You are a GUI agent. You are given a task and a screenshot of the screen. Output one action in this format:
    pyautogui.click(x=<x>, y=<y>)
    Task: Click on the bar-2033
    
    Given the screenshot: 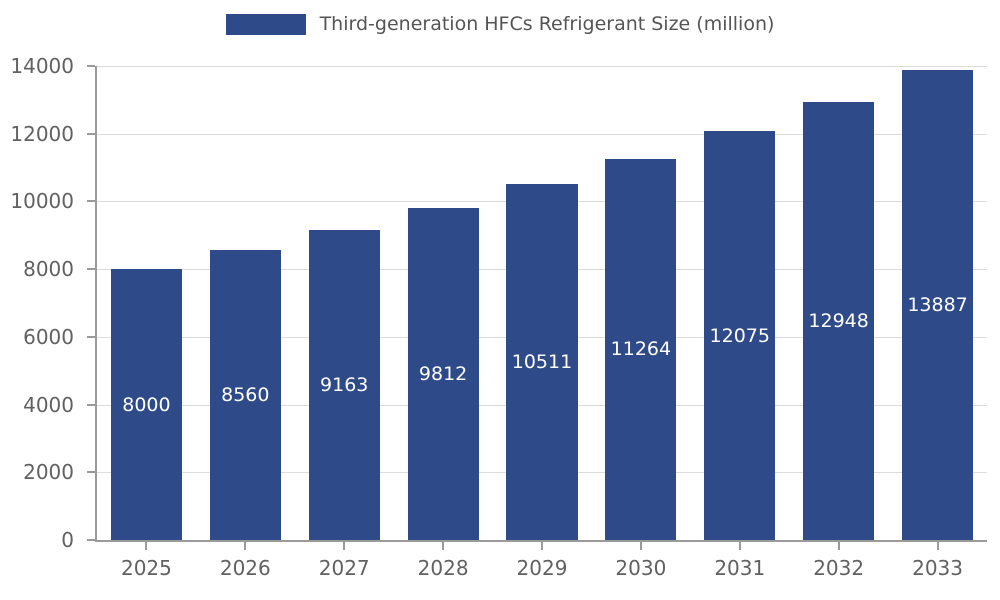 What is the action you would take?
    pyautogui.click(x=937, y=304)
    